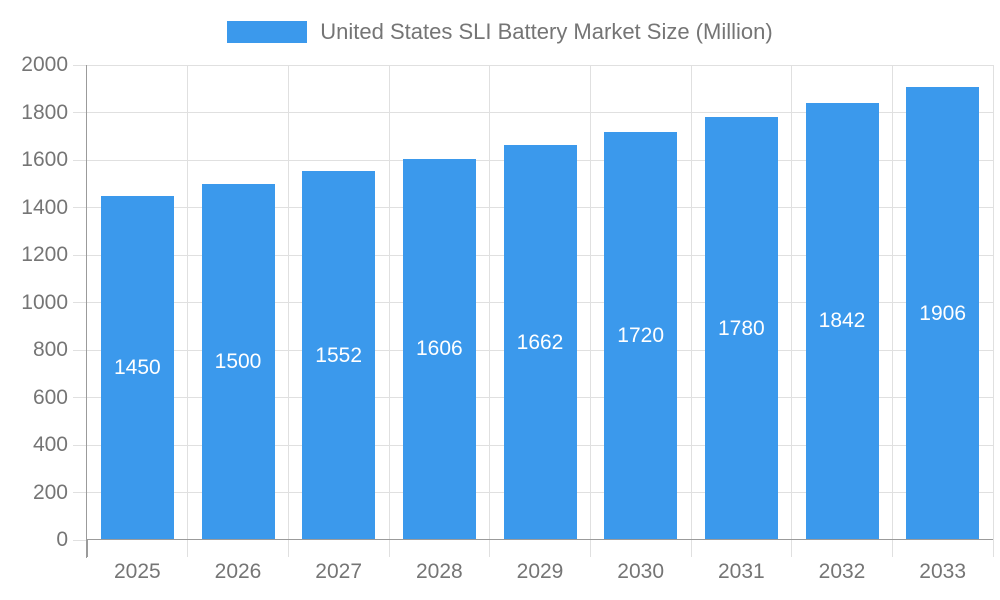 This screenshot has height=600, width=1000. What do you see at coordinates (238, 571) in the screenshot?
I see `x-axis-label: 2026` at bounding box center [238, 571].